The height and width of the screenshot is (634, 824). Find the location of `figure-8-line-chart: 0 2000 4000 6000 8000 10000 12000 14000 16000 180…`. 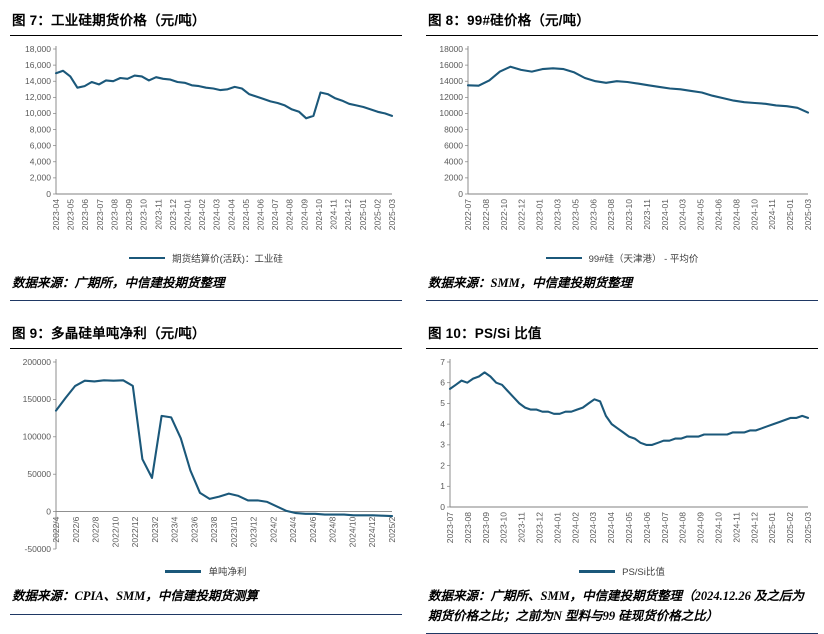

figure-8-line-chart: 0 2000 4000 6000 8000 10000 12000 14000 16000 180… is located at coordinates (626, 137).